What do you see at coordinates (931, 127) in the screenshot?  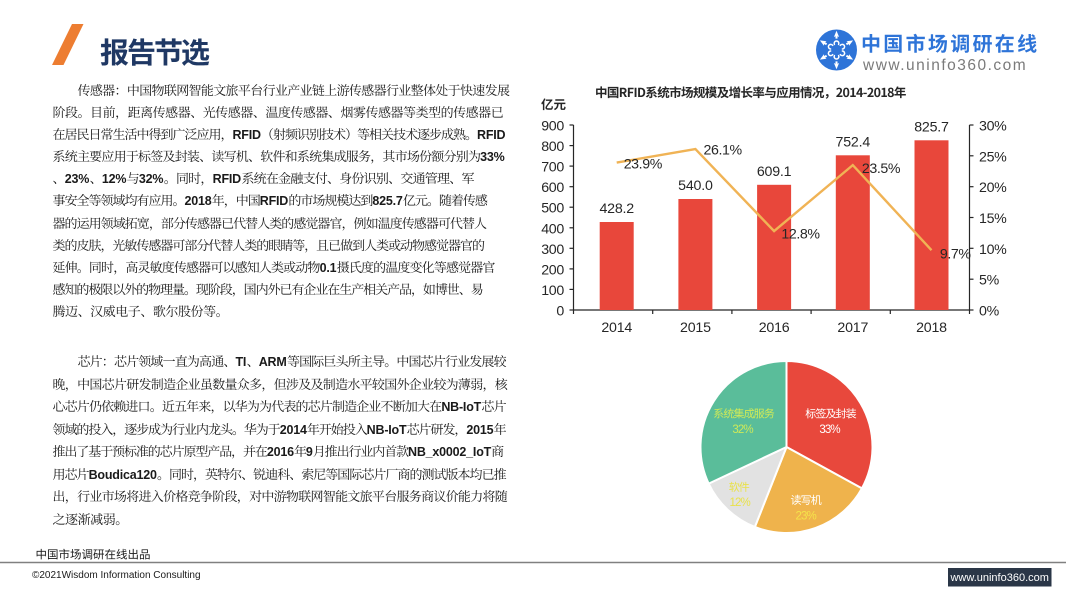 I see `svg-text: 825.7` at bounding box center [931, 127].